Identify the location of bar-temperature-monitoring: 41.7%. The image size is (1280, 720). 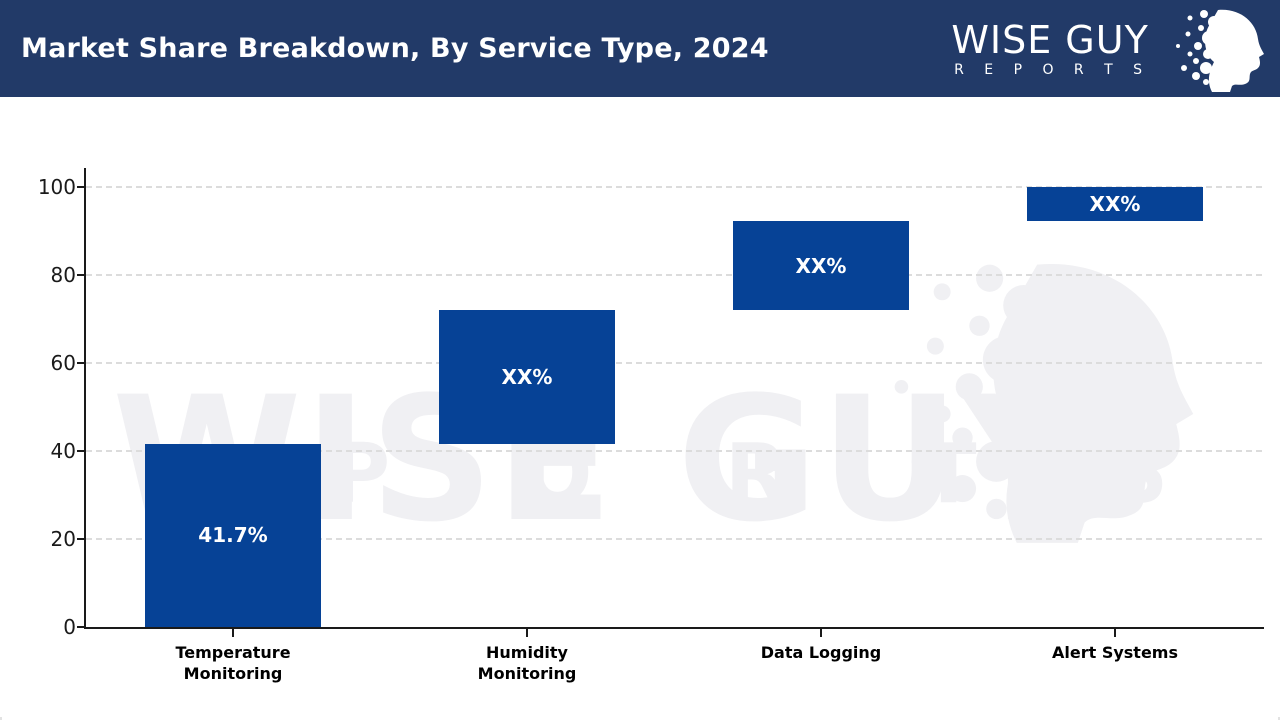
(233, 535).